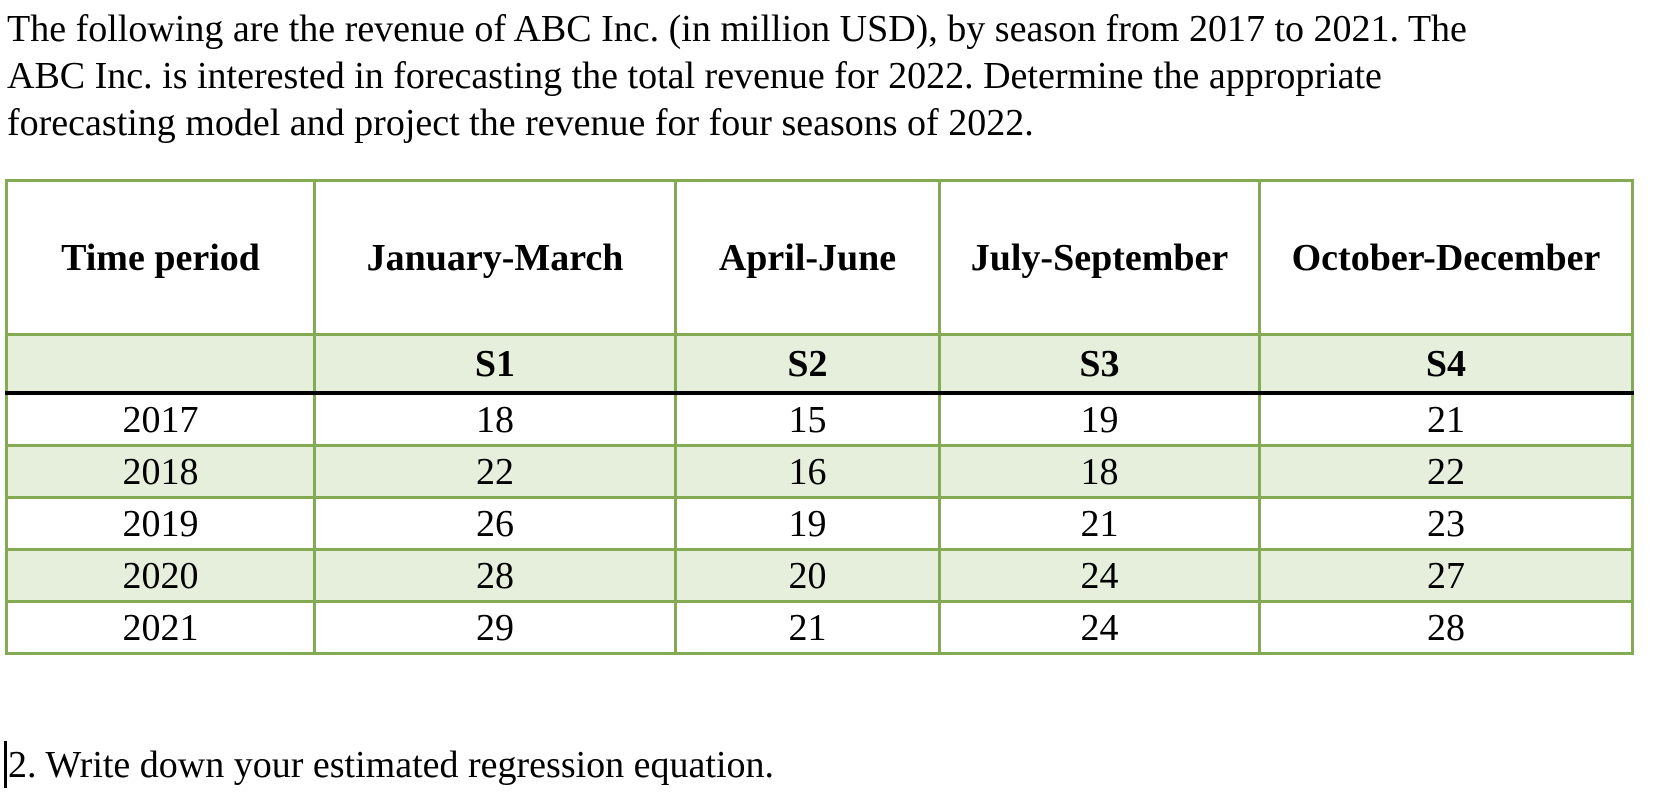  Describe the element at coordinates (160, 257) in the screenshot. I see `column-header-time-period: Time period` at that location.